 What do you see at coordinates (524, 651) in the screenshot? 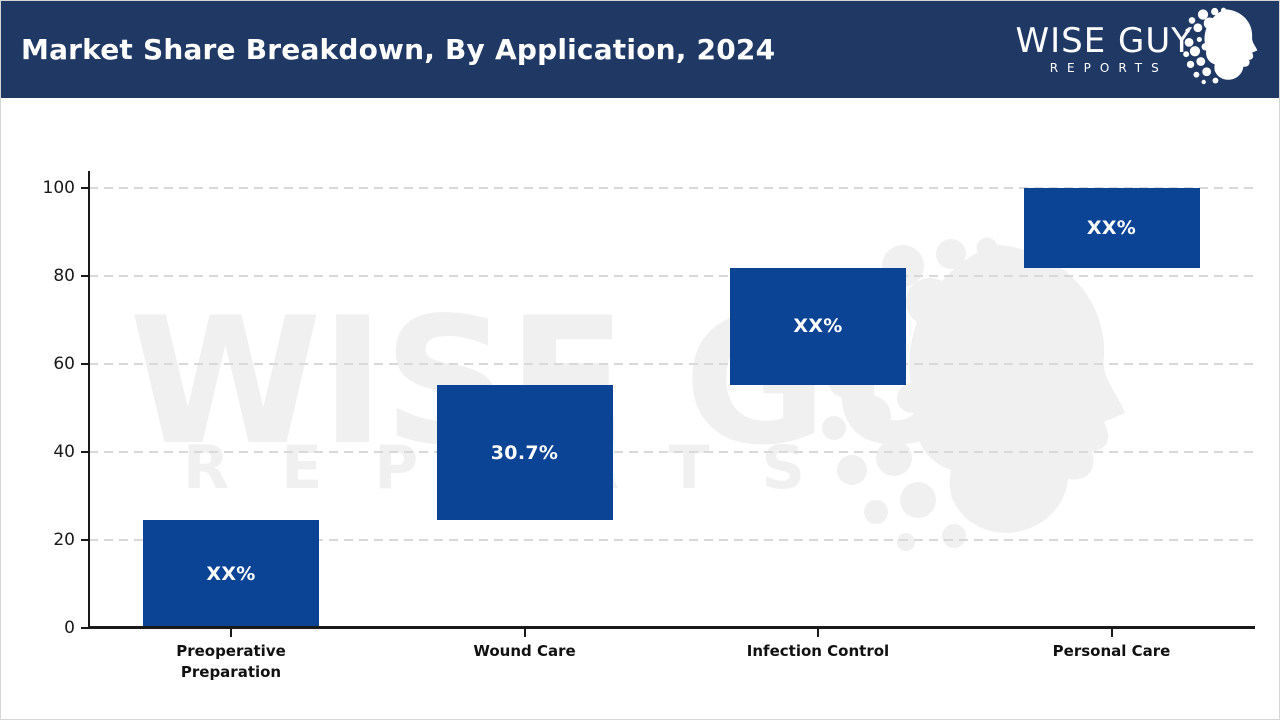
I see `x-category-label: Wound Care` at bounding box center [524, 651].